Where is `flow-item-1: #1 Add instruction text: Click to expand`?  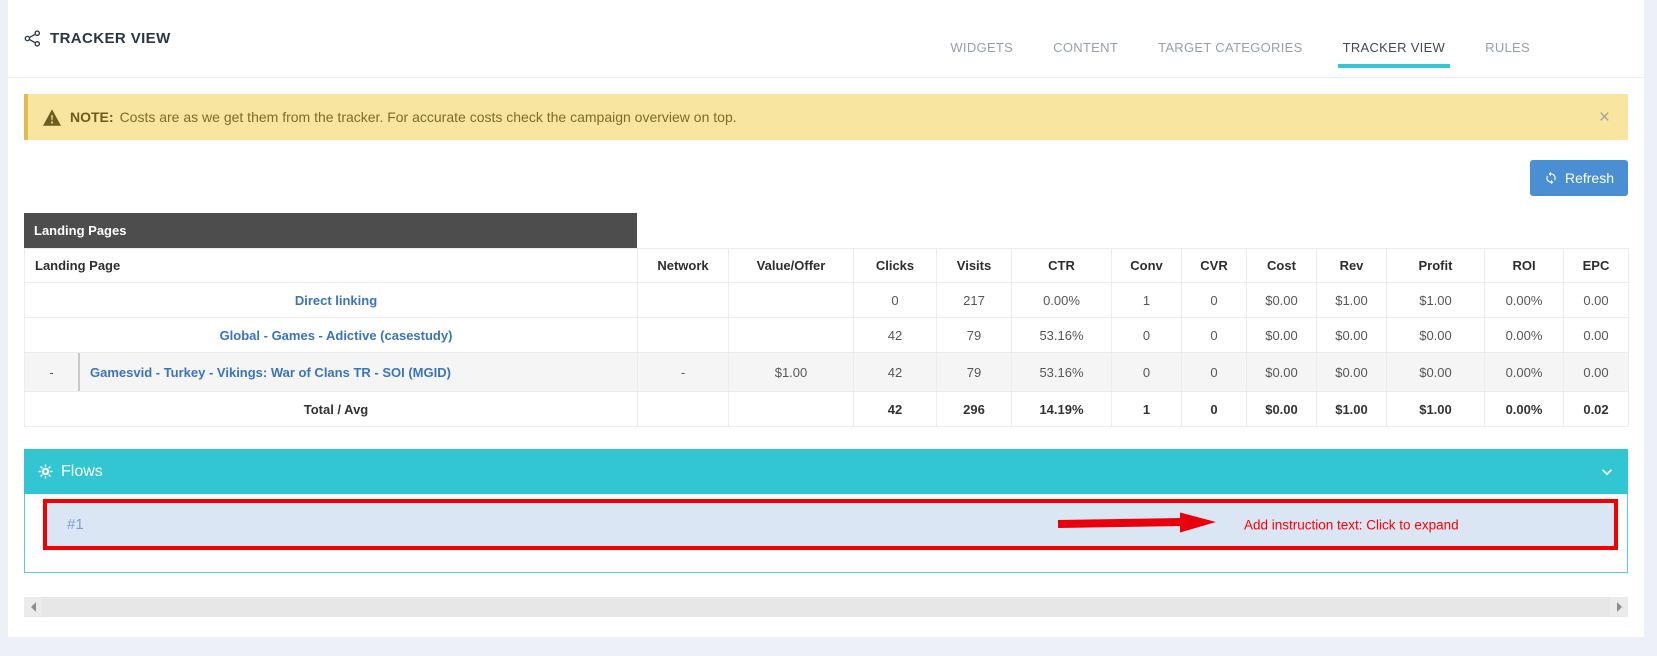
flow-item-1: #1 Add instruction text: Click to expand is located at coordinates (830, 524).